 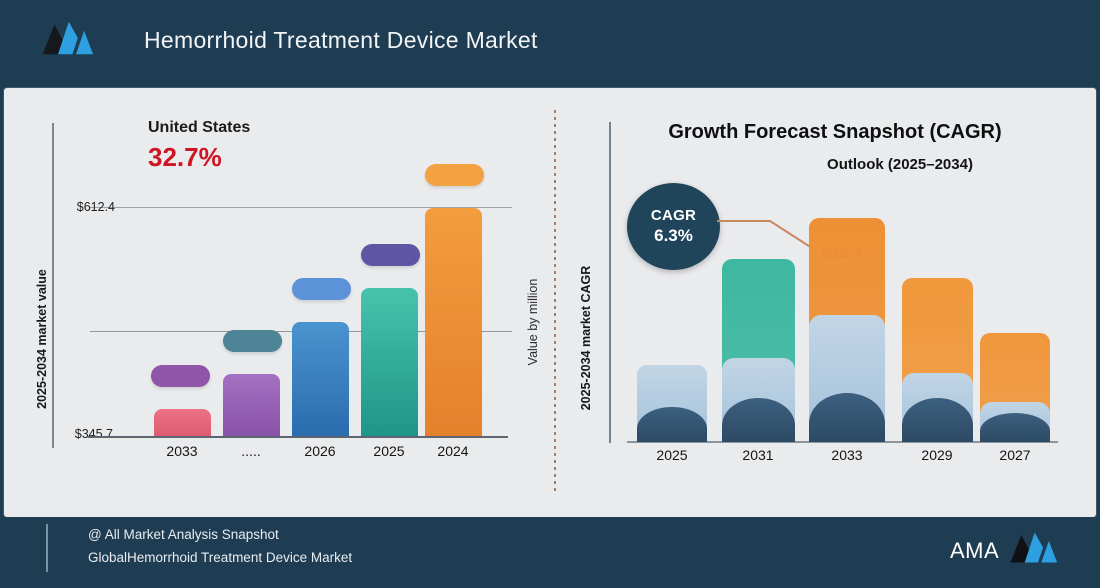 I want to click on segment-base-2029, so click(x=937, y=420).